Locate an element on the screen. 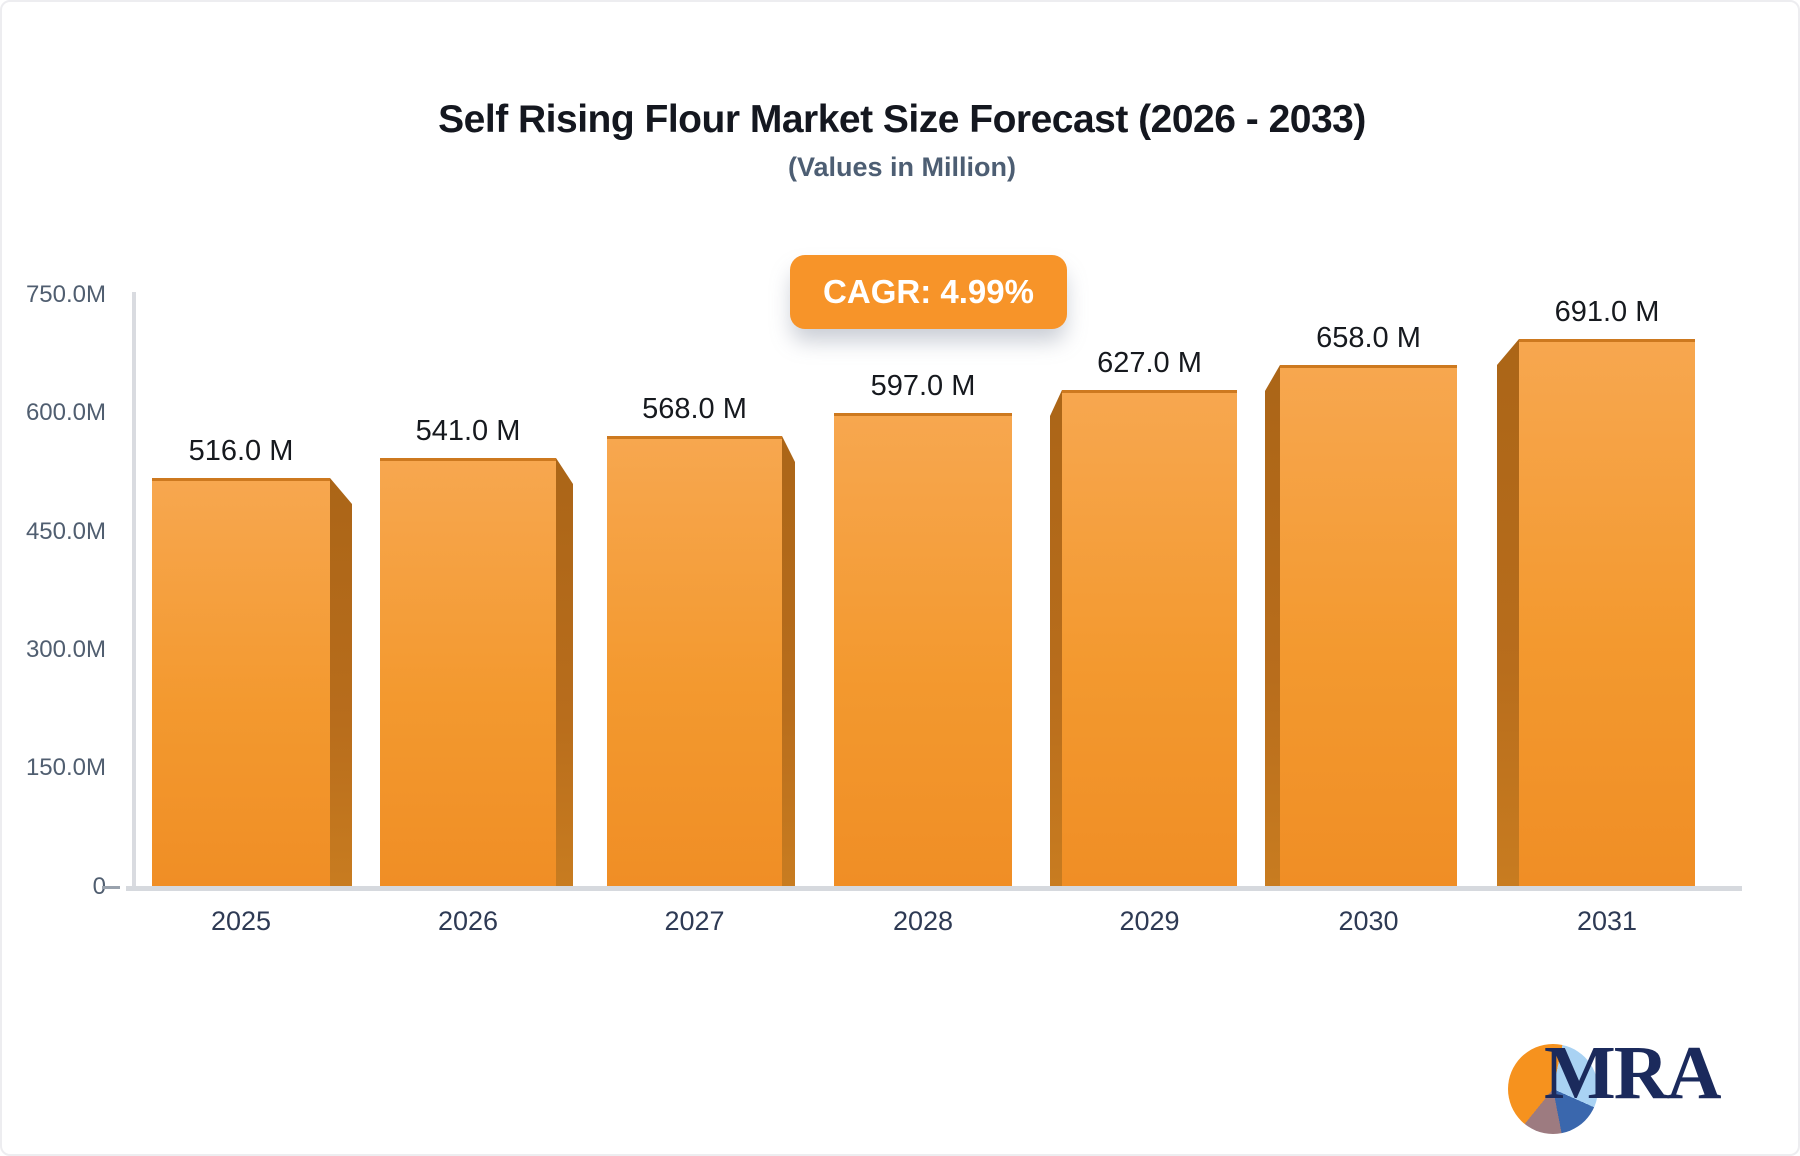 The width and height of the screenshot is (1800, 1156). x-tick-label: 2029 is located at coordinates (1149, 921).